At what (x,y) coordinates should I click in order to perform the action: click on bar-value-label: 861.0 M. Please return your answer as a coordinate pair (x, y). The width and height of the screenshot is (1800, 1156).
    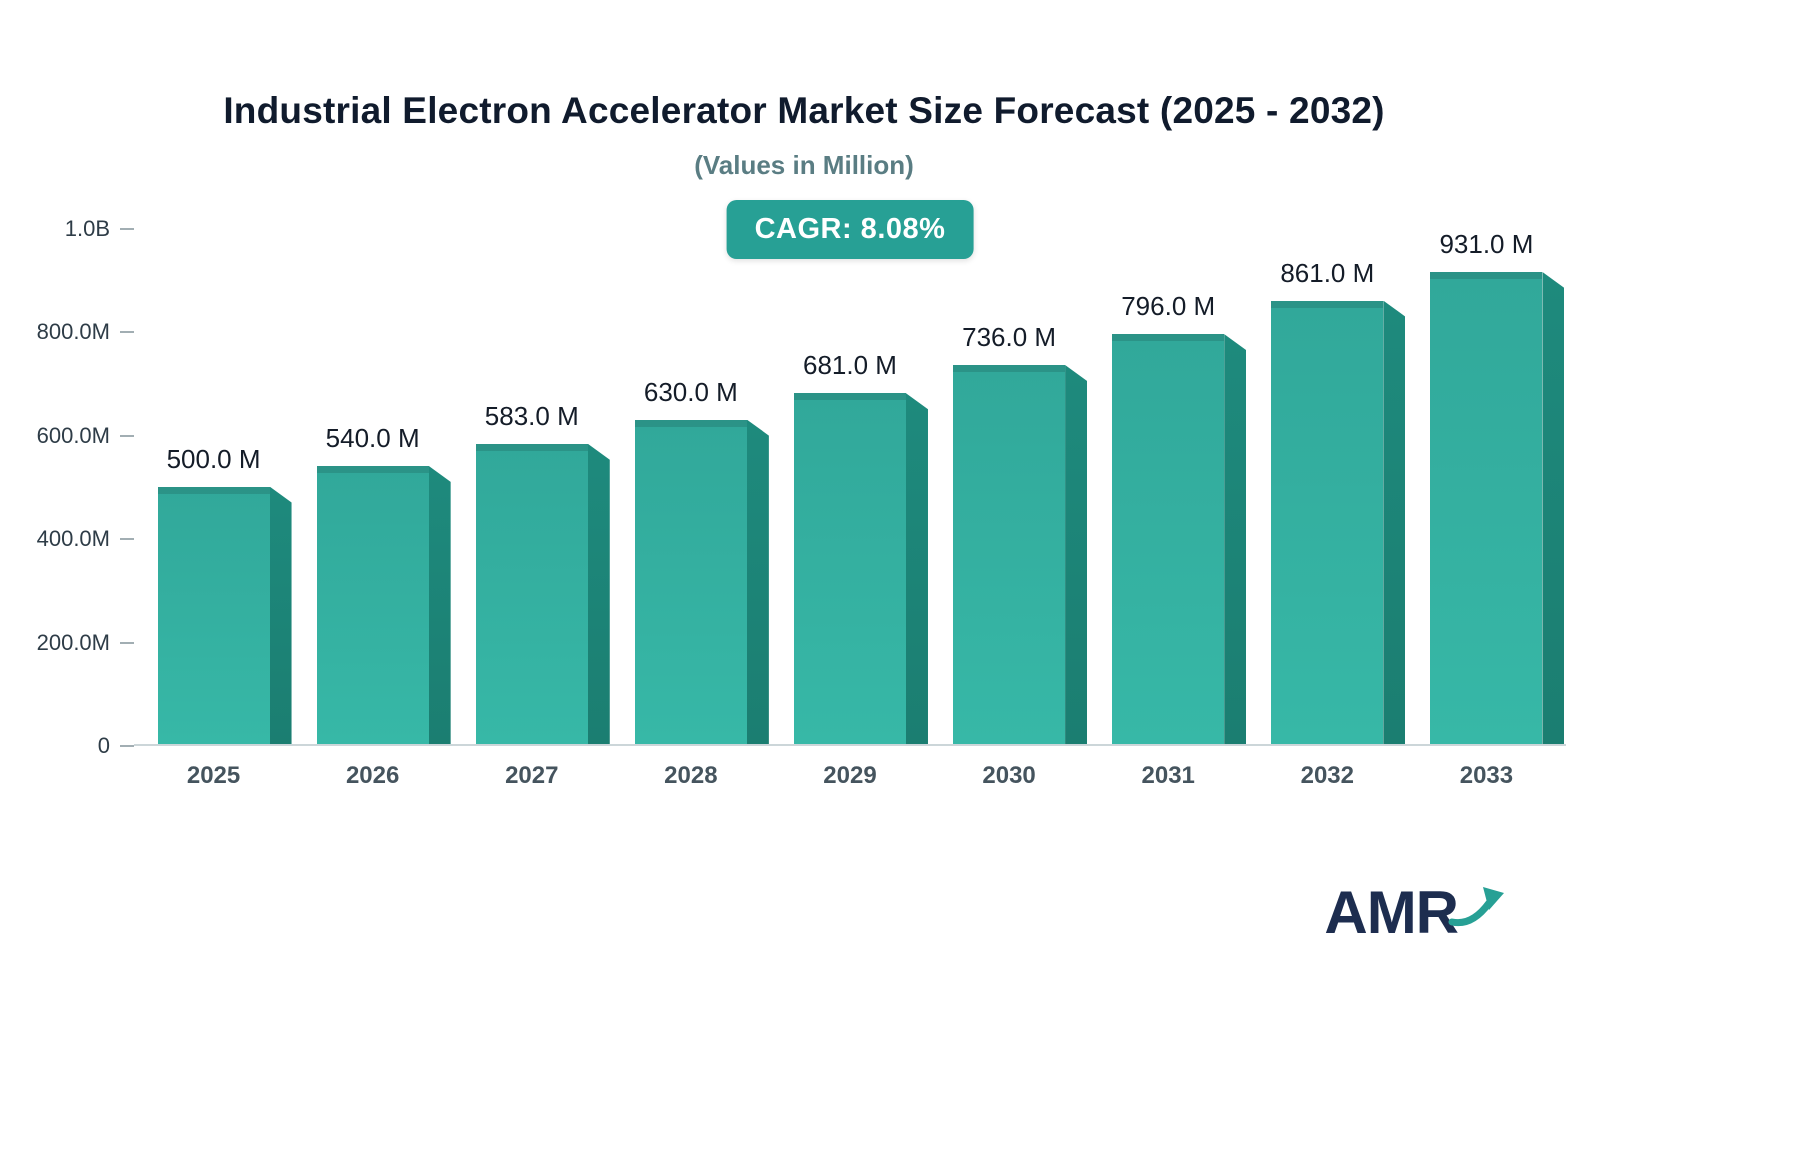
    Looking at the image, I should click on (1327, 272).